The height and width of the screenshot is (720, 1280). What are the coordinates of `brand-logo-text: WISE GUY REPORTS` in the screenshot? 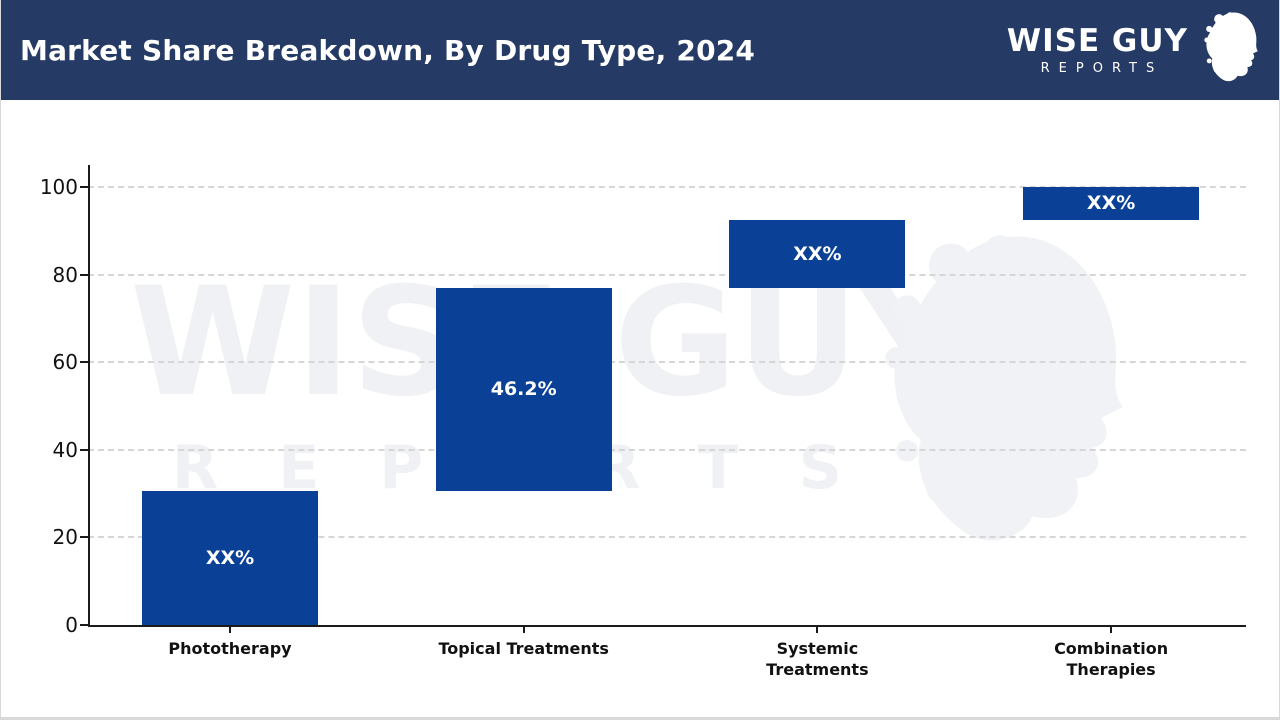 It's located at (1097, 49).